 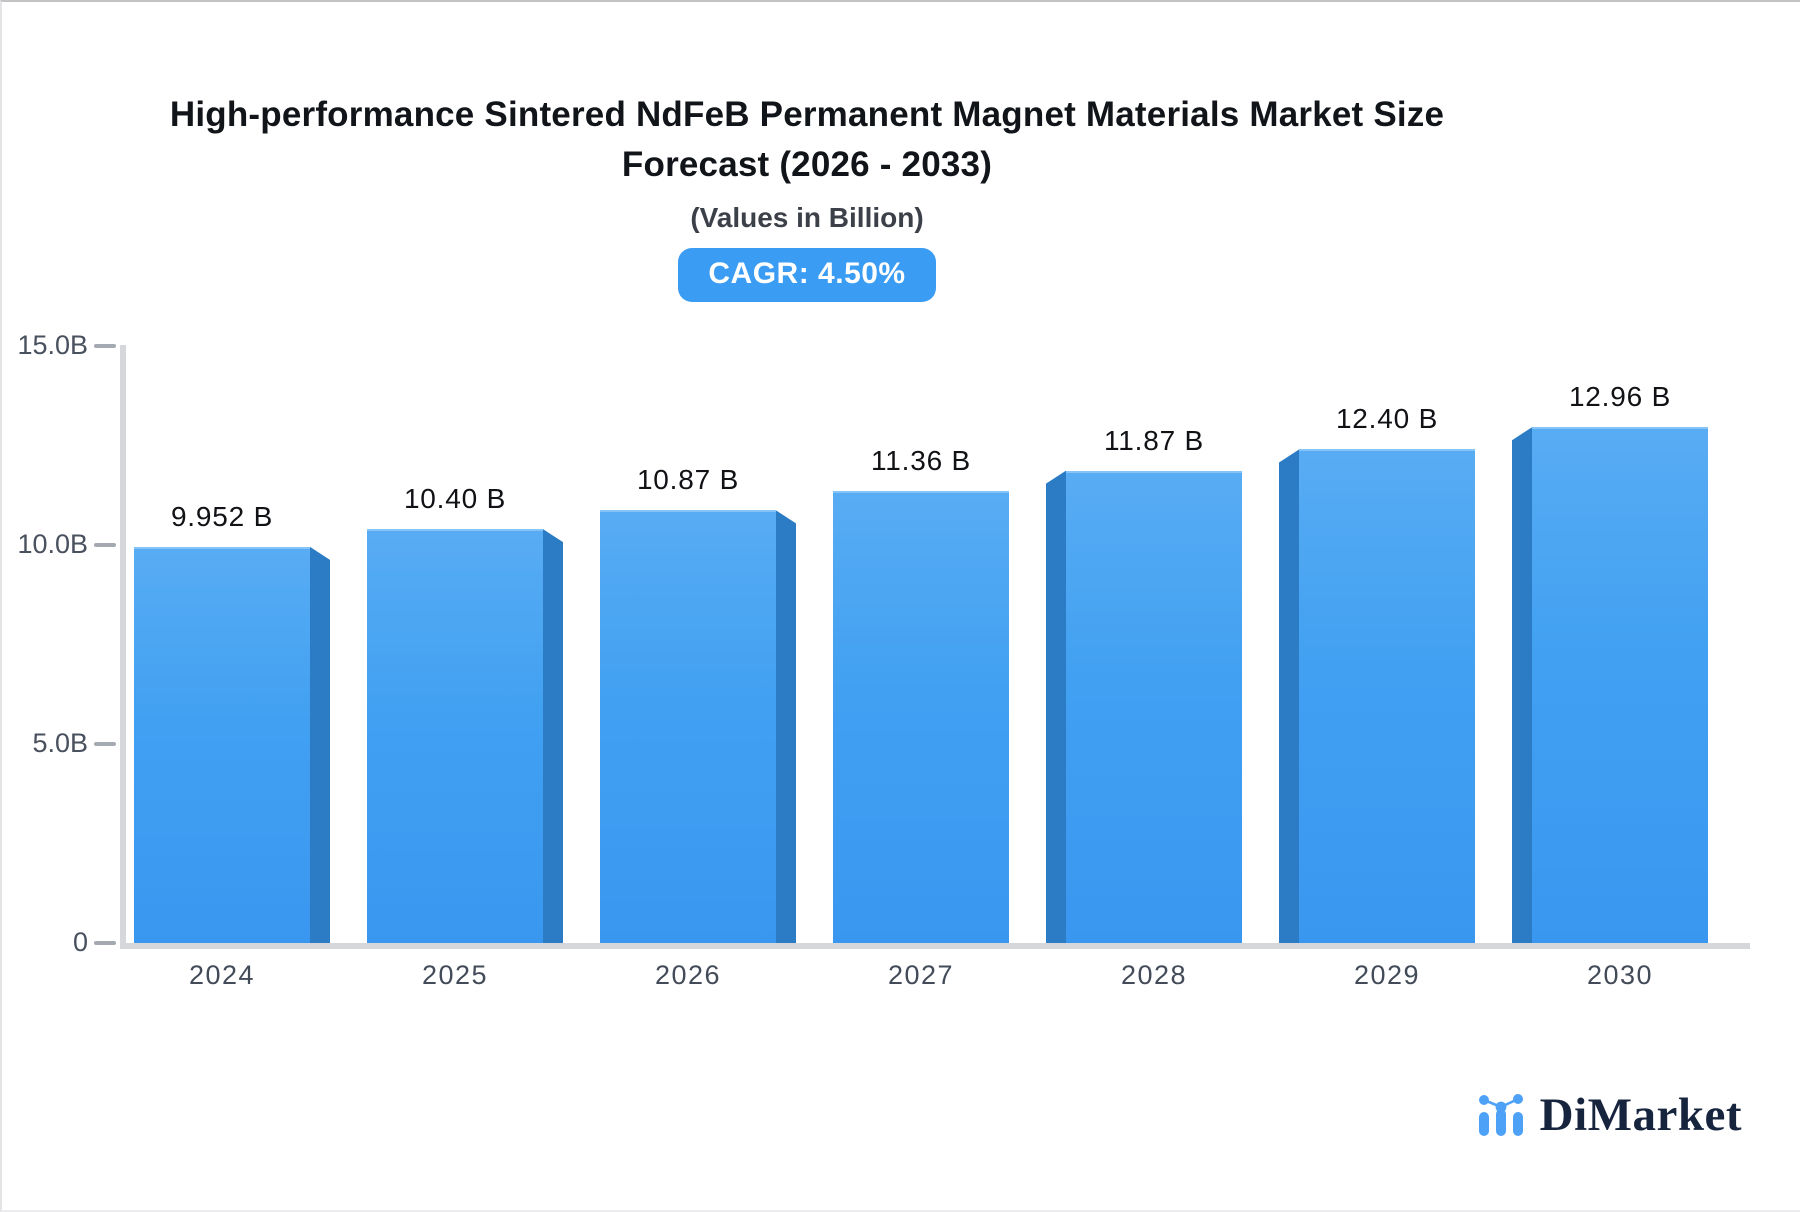 What do you see at coordinates (1620, 975) in the screenshot?
I see `x-axis-label-2030: 2030` at bounding box center [1620, 975].